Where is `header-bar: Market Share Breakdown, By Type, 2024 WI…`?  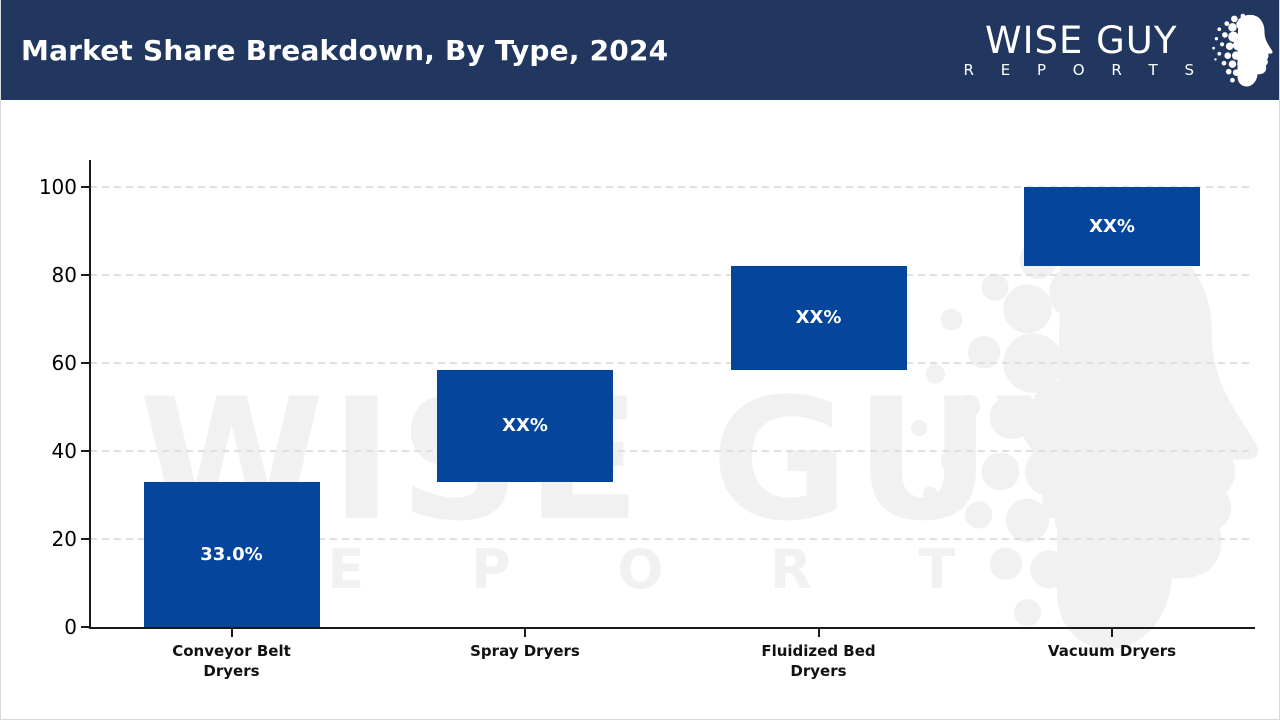
header-bar: Market Share Breakdown, By Type, 2024 WI… is located at coordinates (640, 50).